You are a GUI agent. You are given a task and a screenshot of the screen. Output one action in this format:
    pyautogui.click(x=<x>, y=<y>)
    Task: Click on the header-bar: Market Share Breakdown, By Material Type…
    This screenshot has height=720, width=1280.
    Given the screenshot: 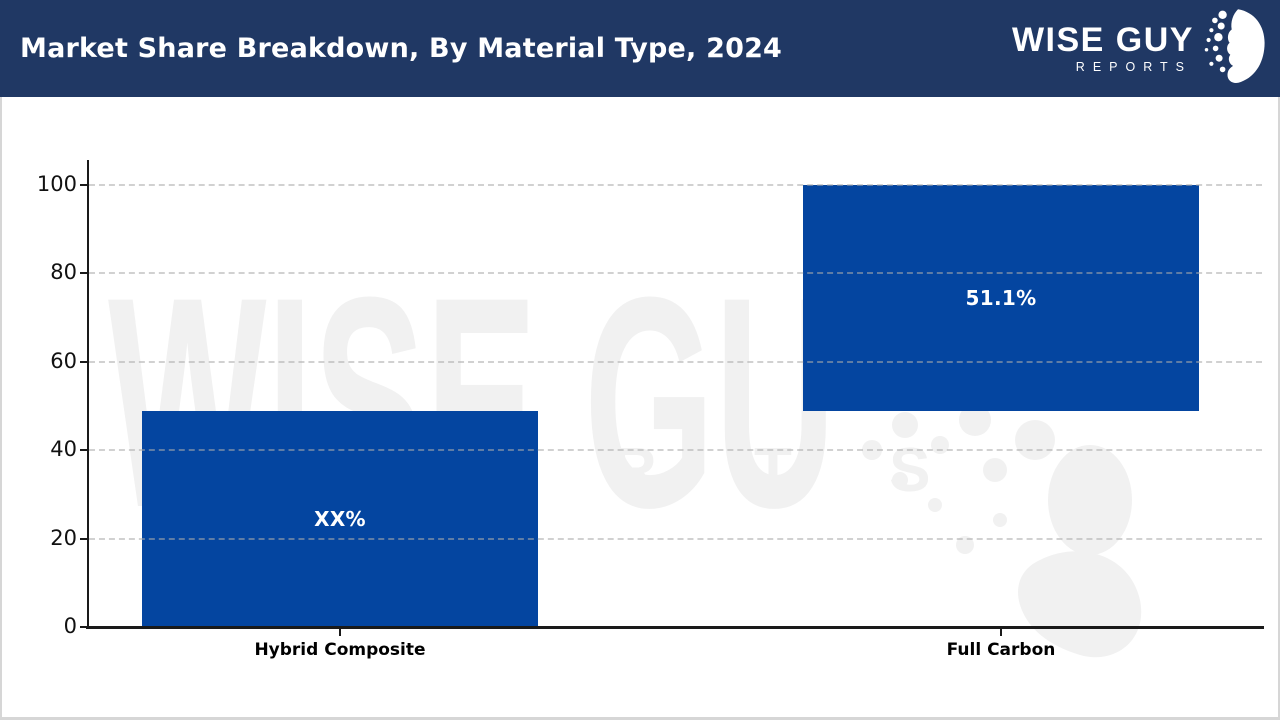 What is the action you would take?
    pyautogui.click(x=640, y=48)
    